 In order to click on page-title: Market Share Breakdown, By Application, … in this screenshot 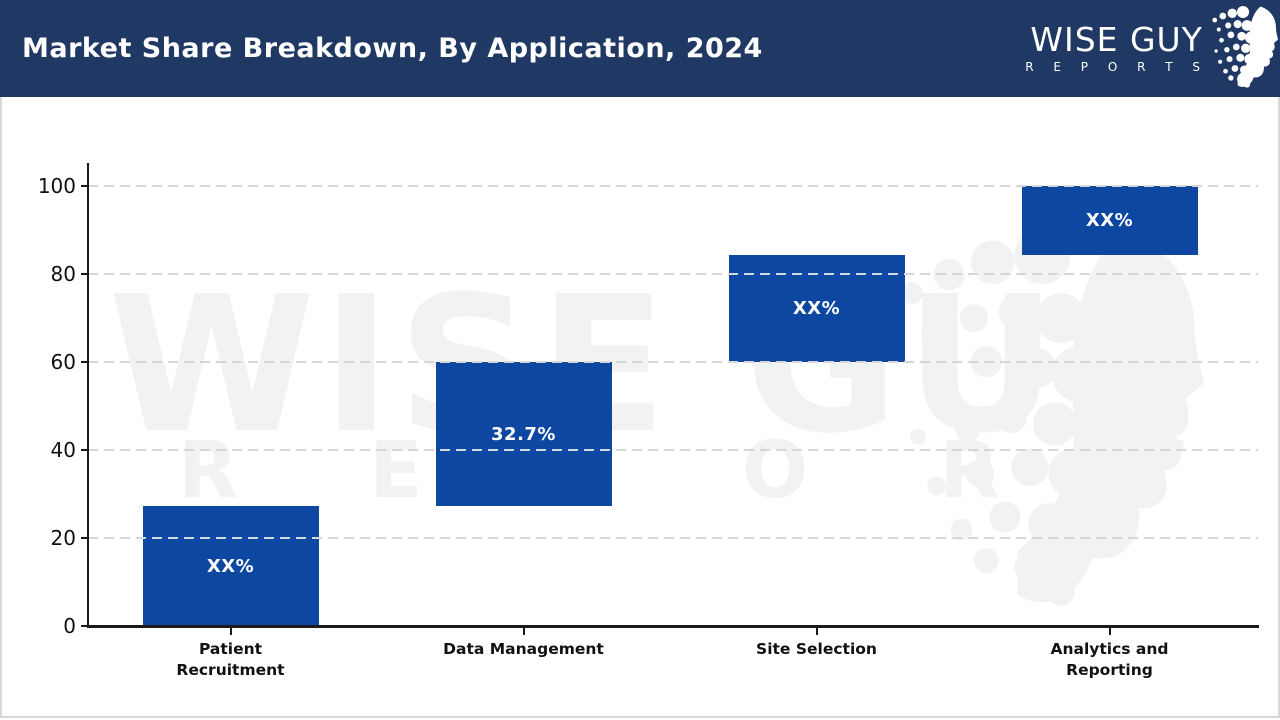, I will do `click(392, 48)`.